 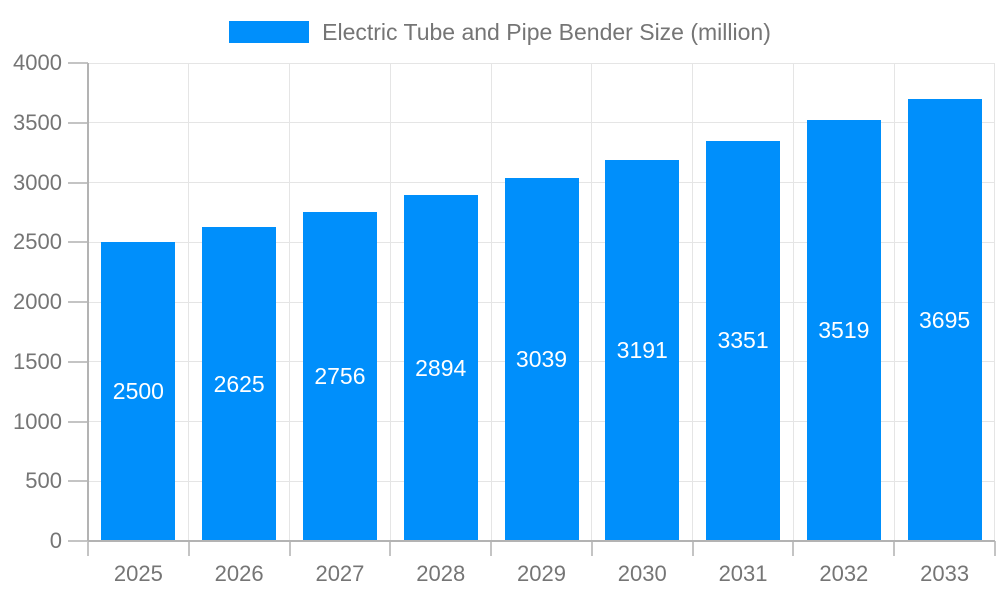 I want to click on bar: 3039, so click(x=541, y=359).